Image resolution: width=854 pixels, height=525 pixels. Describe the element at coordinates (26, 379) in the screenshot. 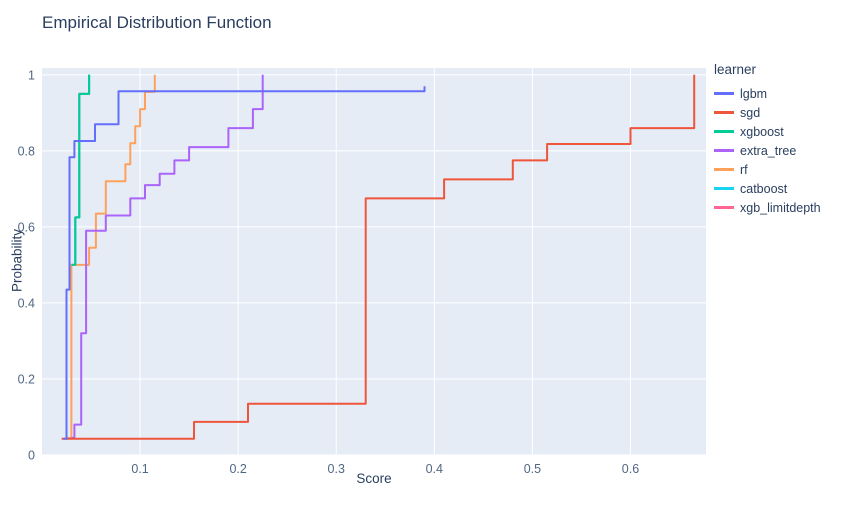

I see `y-tick-label: 0.2` at that location.